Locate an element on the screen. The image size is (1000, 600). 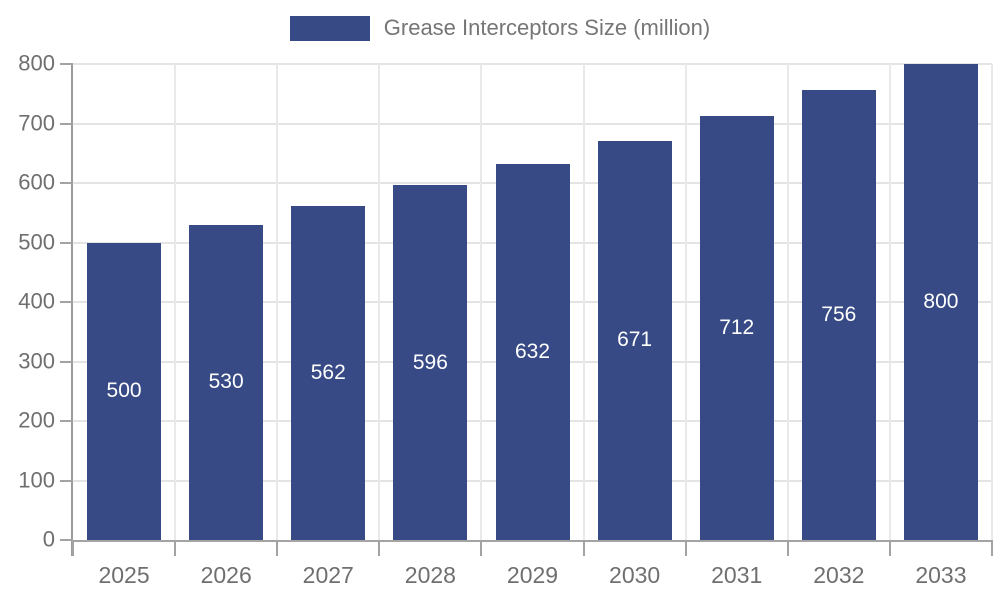
bar-2026: 530 is located at coordinates (226, 382).